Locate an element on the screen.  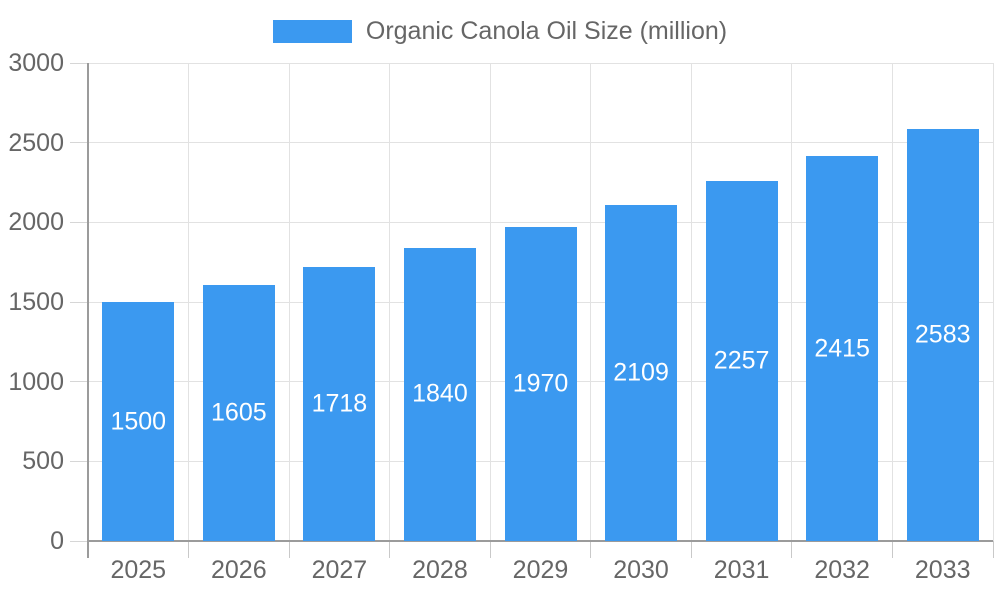
bar-value-label: 1970 is located at coordinates (540, 383).